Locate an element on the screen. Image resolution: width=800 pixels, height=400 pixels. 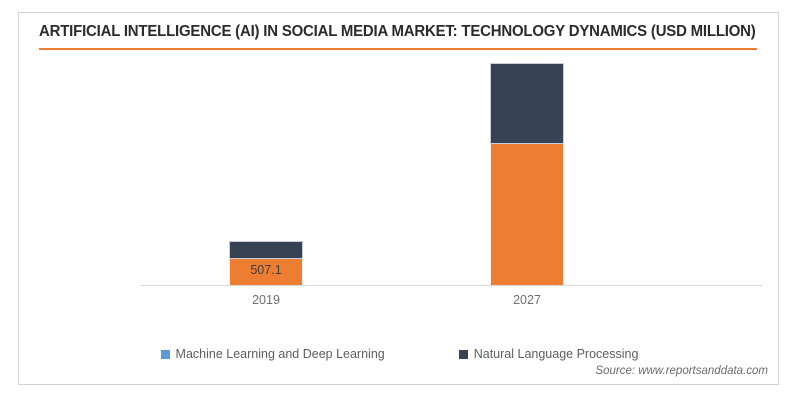
category-label-2019: 2019 is located at coordinates (266, 300).